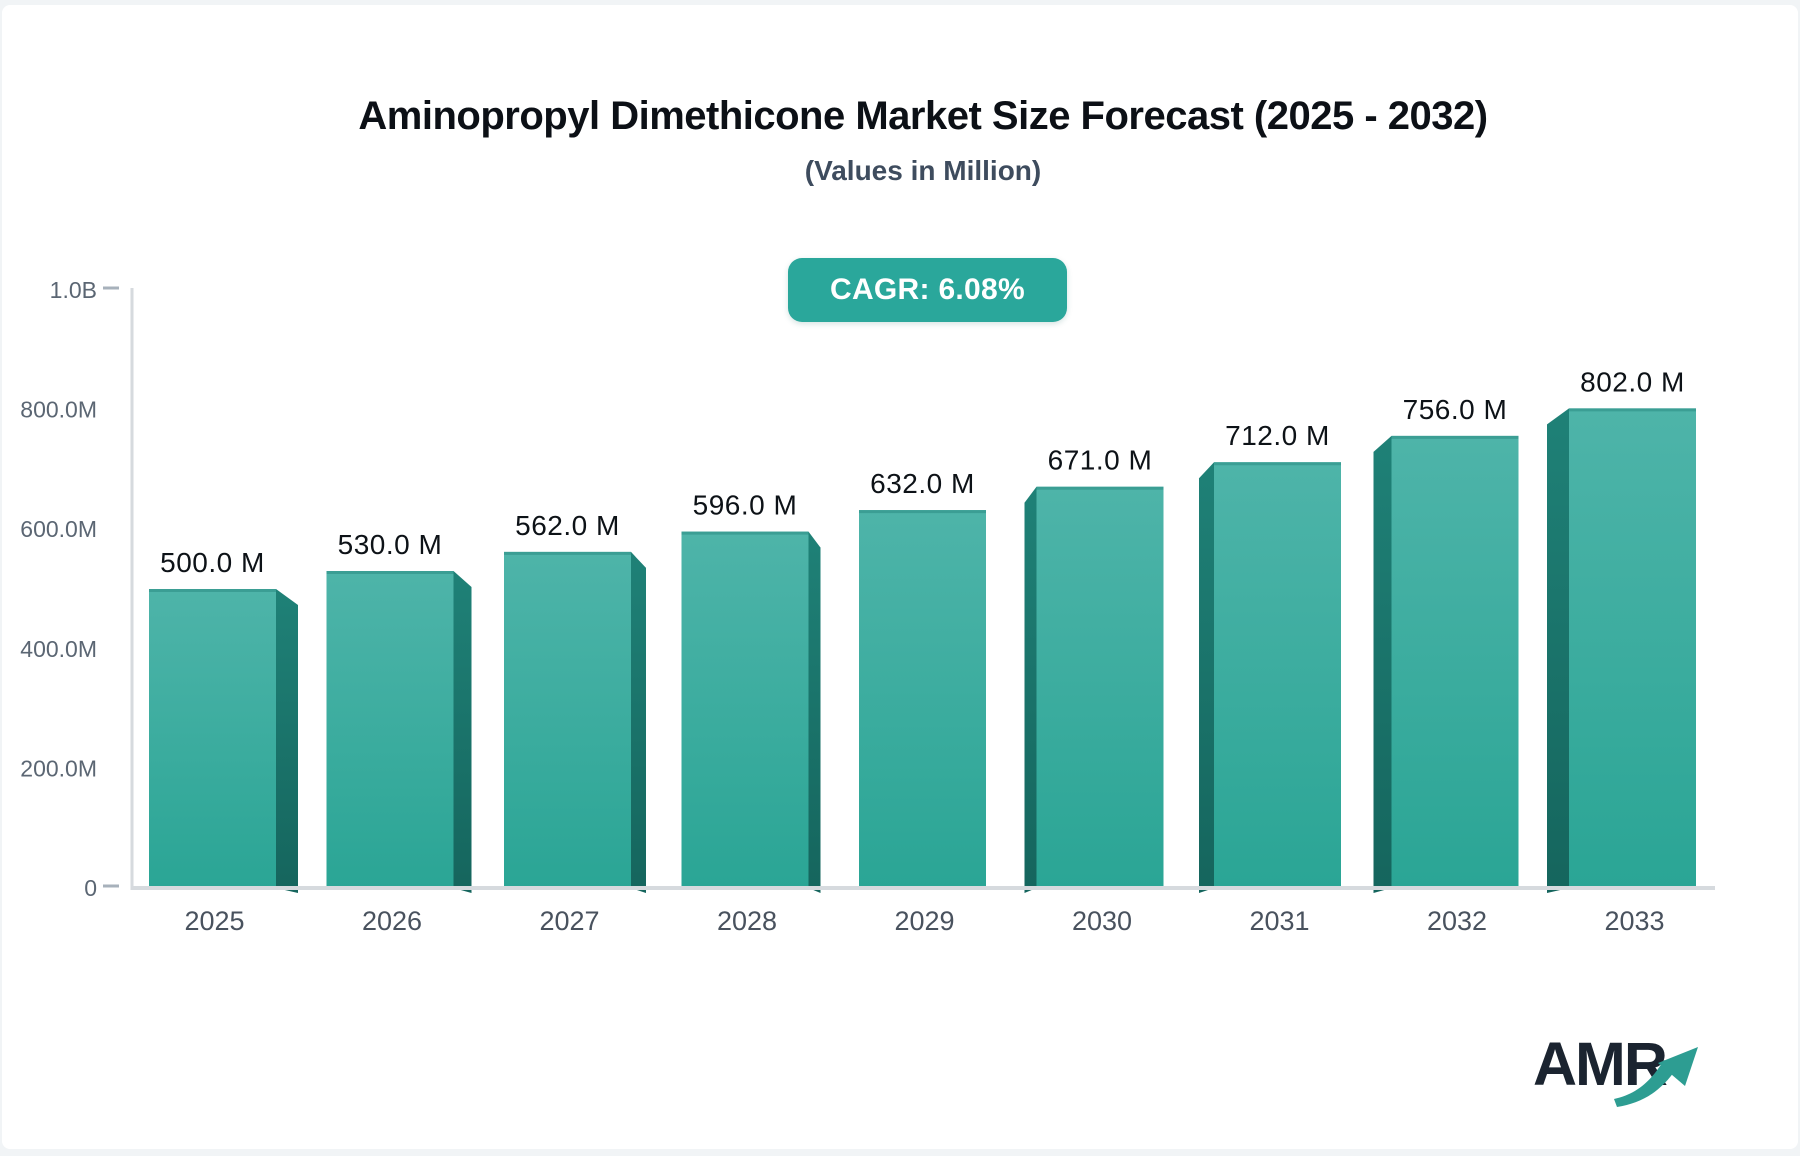 Image resolution: width=1800 pixels, height=1156 pixels. I want to click on bar-value-label: 500.0 M, so click(212, 562).